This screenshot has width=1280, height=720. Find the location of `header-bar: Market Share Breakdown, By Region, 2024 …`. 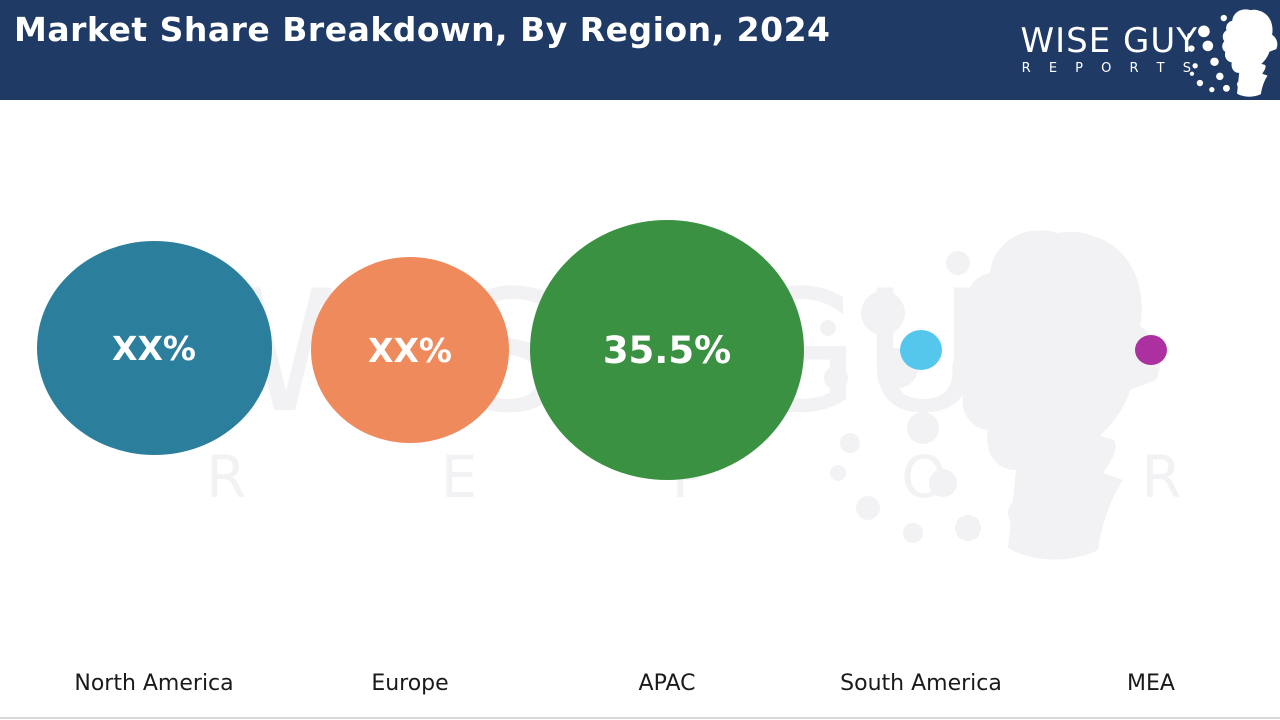

header-bar: Market Share Breakdown, By Region, 2024 … is located at coordinates (640, 50).